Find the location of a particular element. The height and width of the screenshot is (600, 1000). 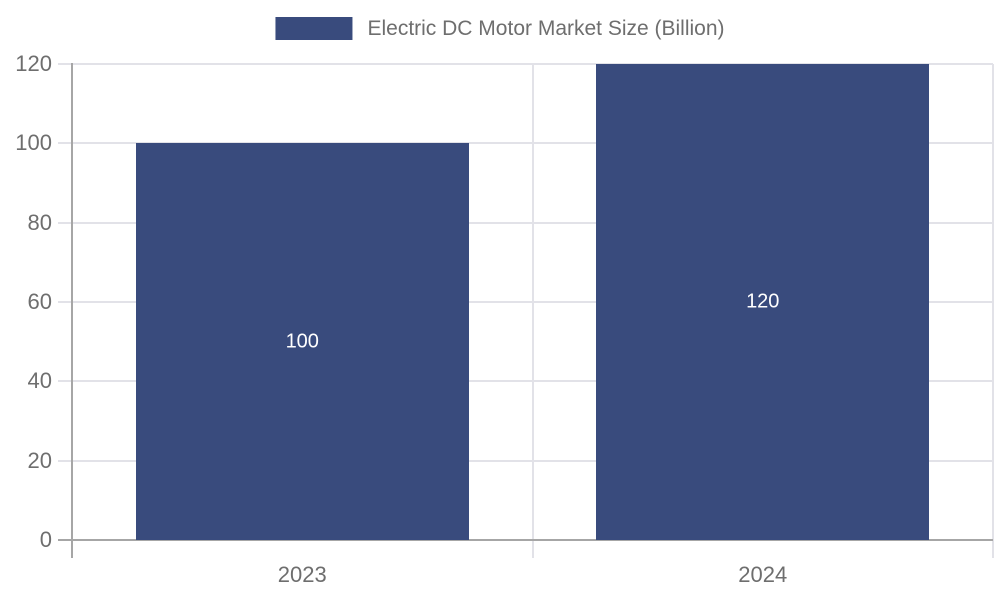

y-tick-label-80: 80 is located at coordinates (39, 222).